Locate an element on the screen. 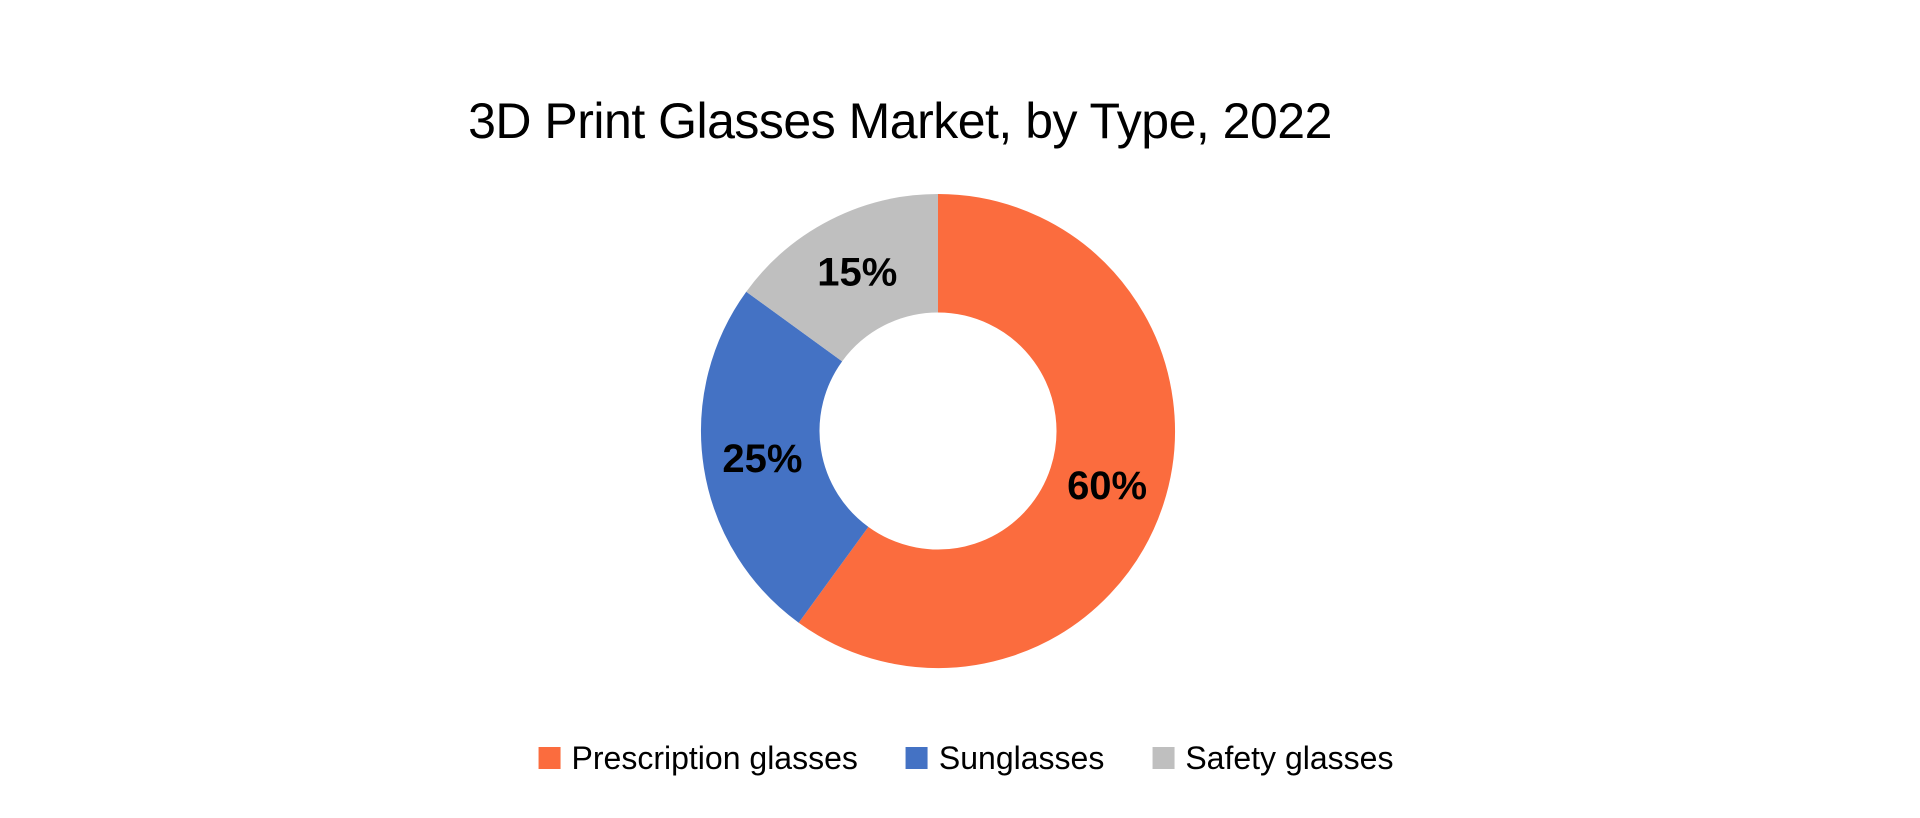  legend-item-safety-glasses: Safety glasses is located at coordinates (1272, 758).